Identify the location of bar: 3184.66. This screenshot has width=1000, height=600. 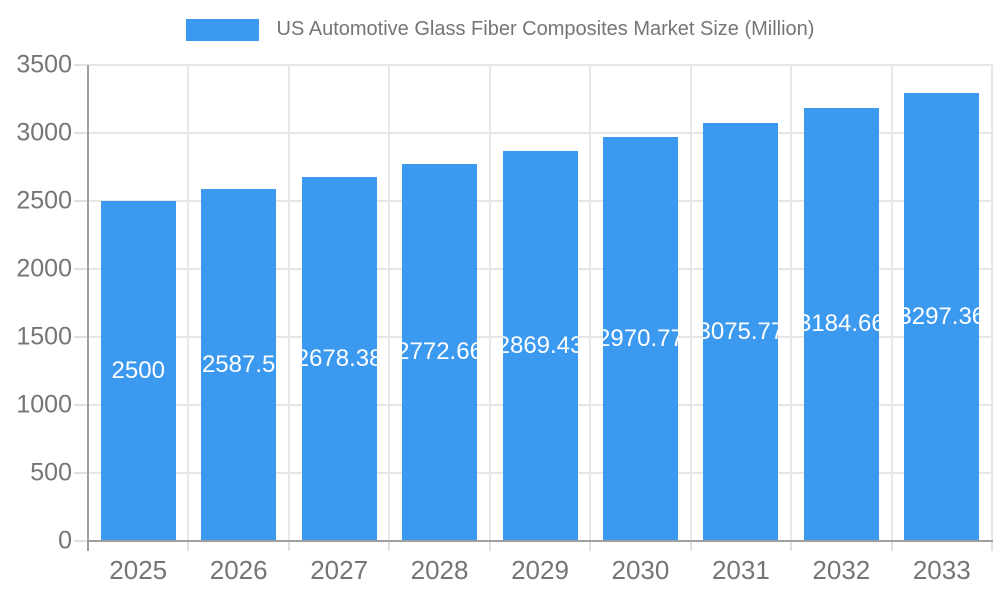
(841, 324).